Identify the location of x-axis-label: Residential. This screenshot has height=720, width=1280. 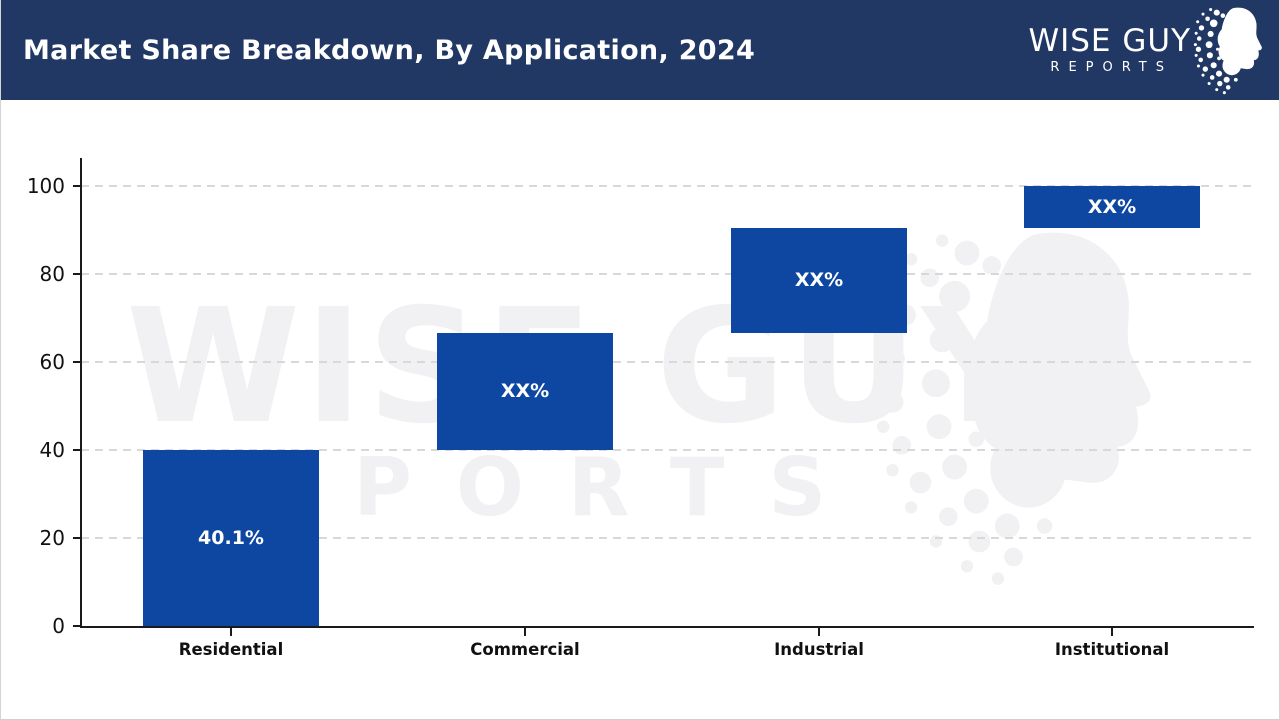
(231, 649).